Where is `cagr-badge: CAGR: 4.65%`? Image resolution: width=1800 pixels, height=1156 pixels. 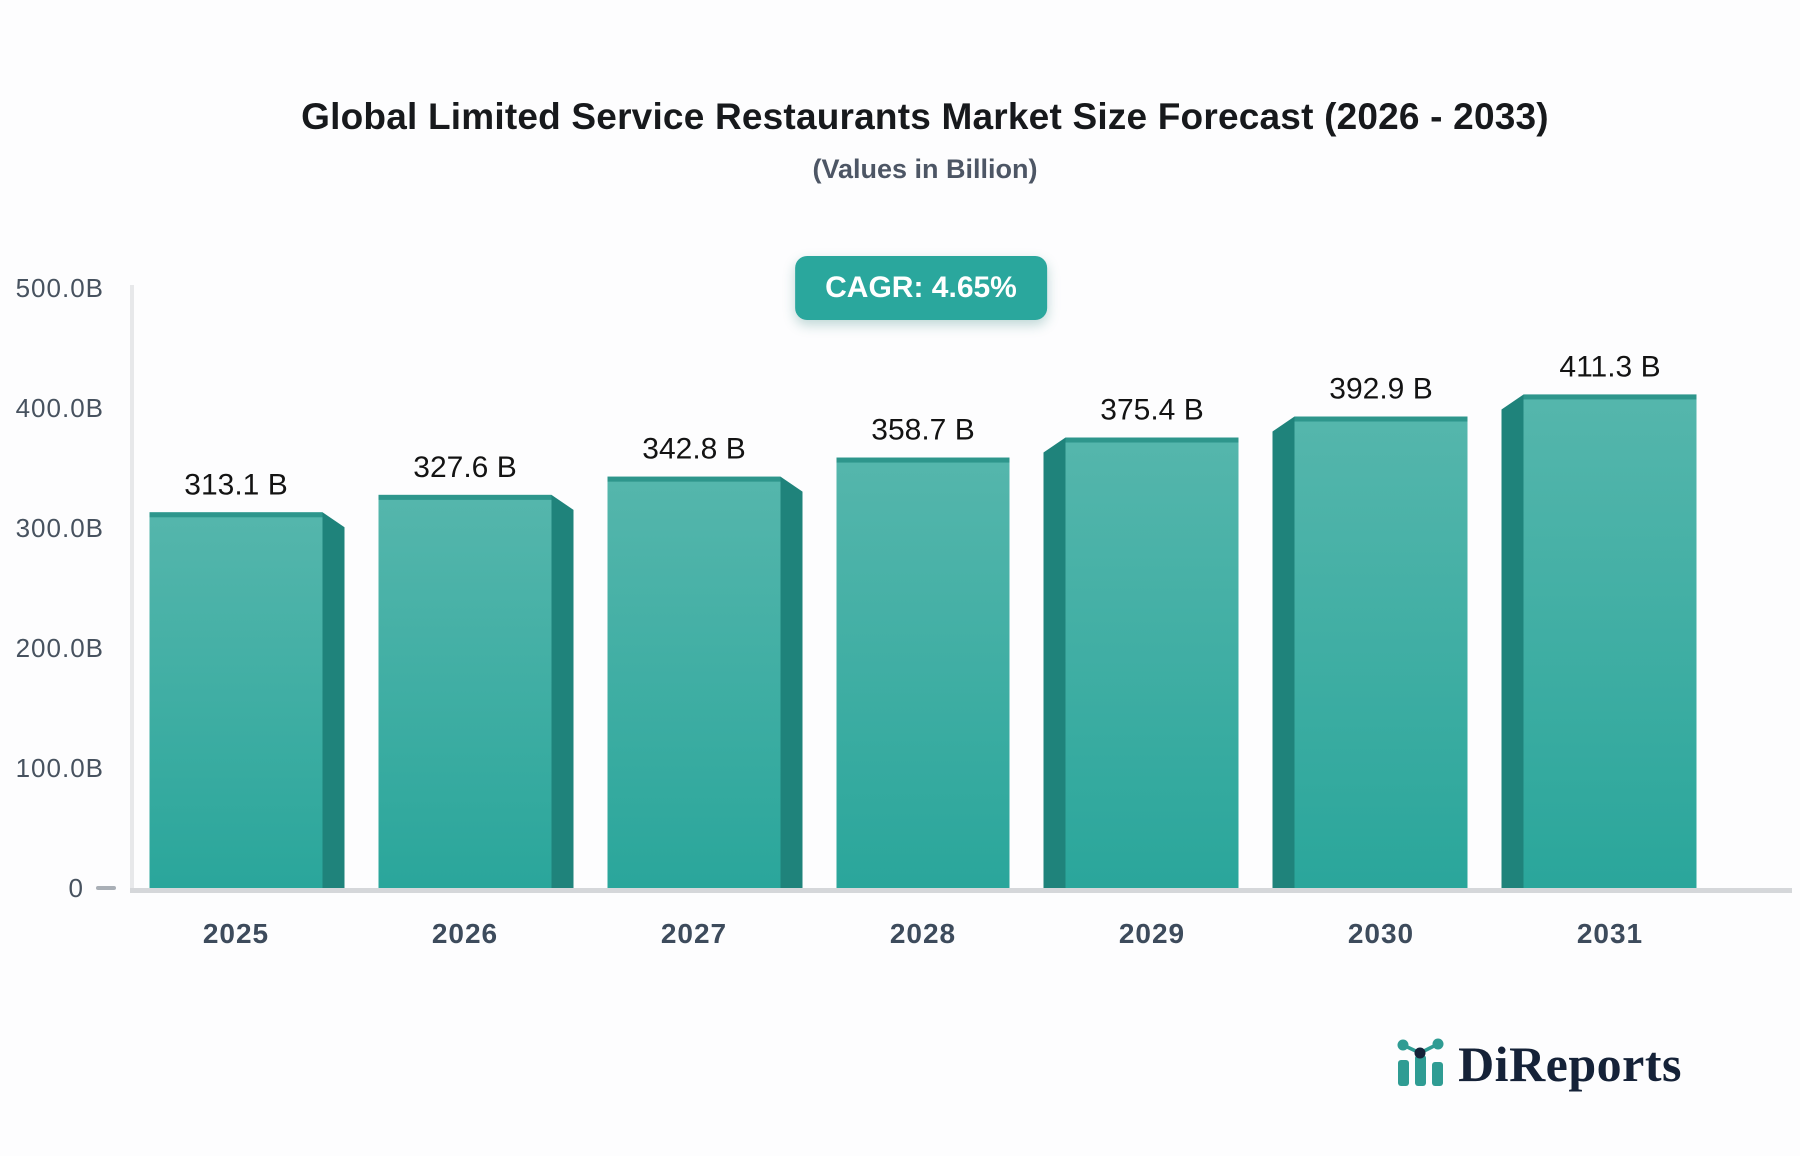
cagr-badge: CAGR: 4.65% is located at coordinates (921, 288).